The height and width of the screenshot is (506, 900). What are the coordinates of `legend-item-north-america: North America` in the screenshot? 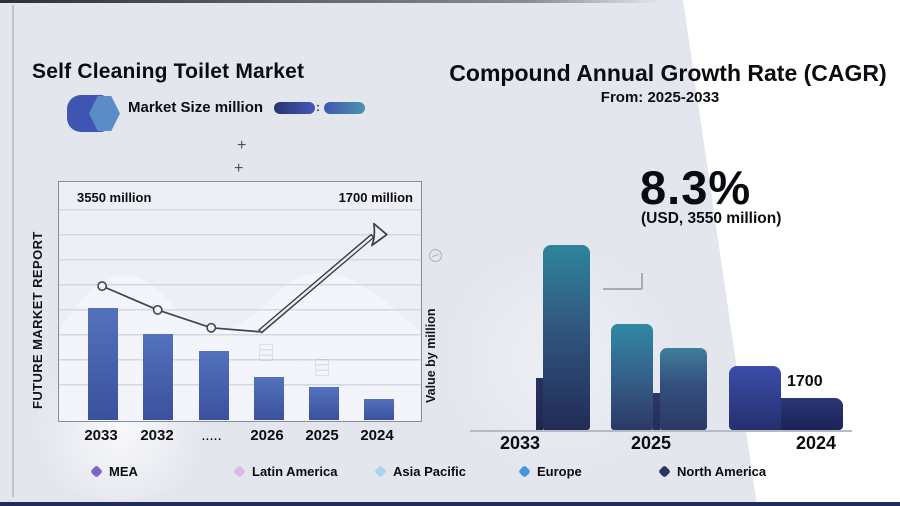 It's located at (712, 471).